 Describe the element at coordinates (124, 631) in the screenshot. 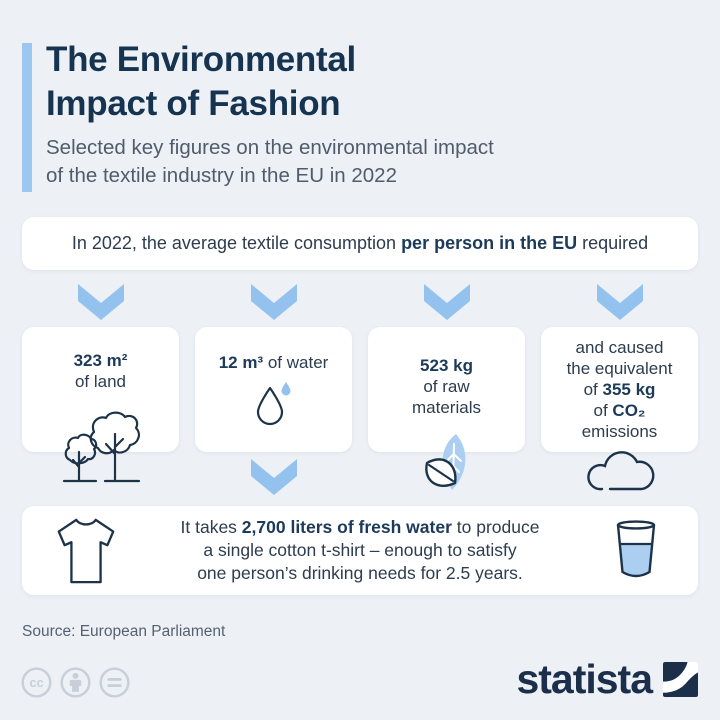

I see `source-note: Source: European Parliament` at that location.